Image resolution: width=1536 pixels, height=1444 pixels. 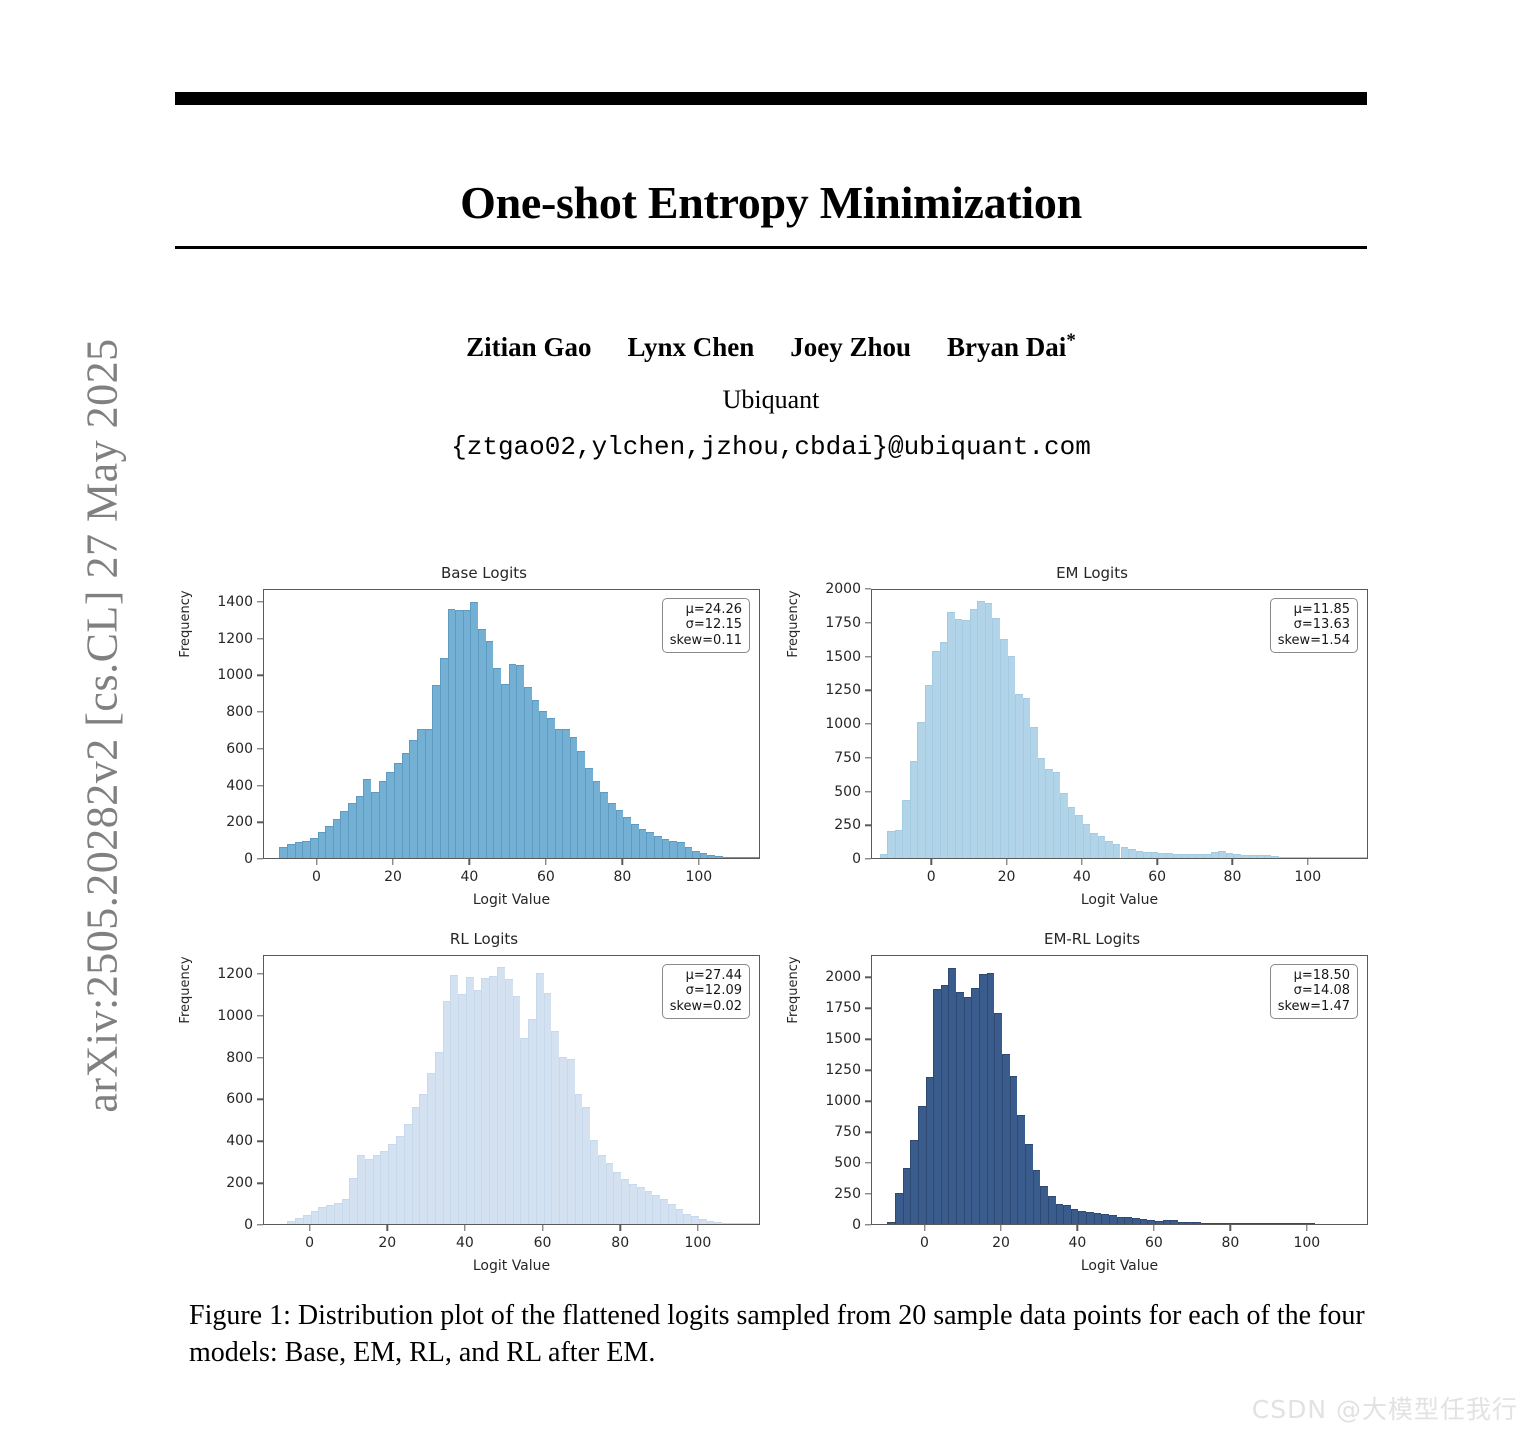 What do you see at coordinates (705, 640) in the screenshot?
I see `stat-skew: skew=0.11` at bounding box center [705, 640].